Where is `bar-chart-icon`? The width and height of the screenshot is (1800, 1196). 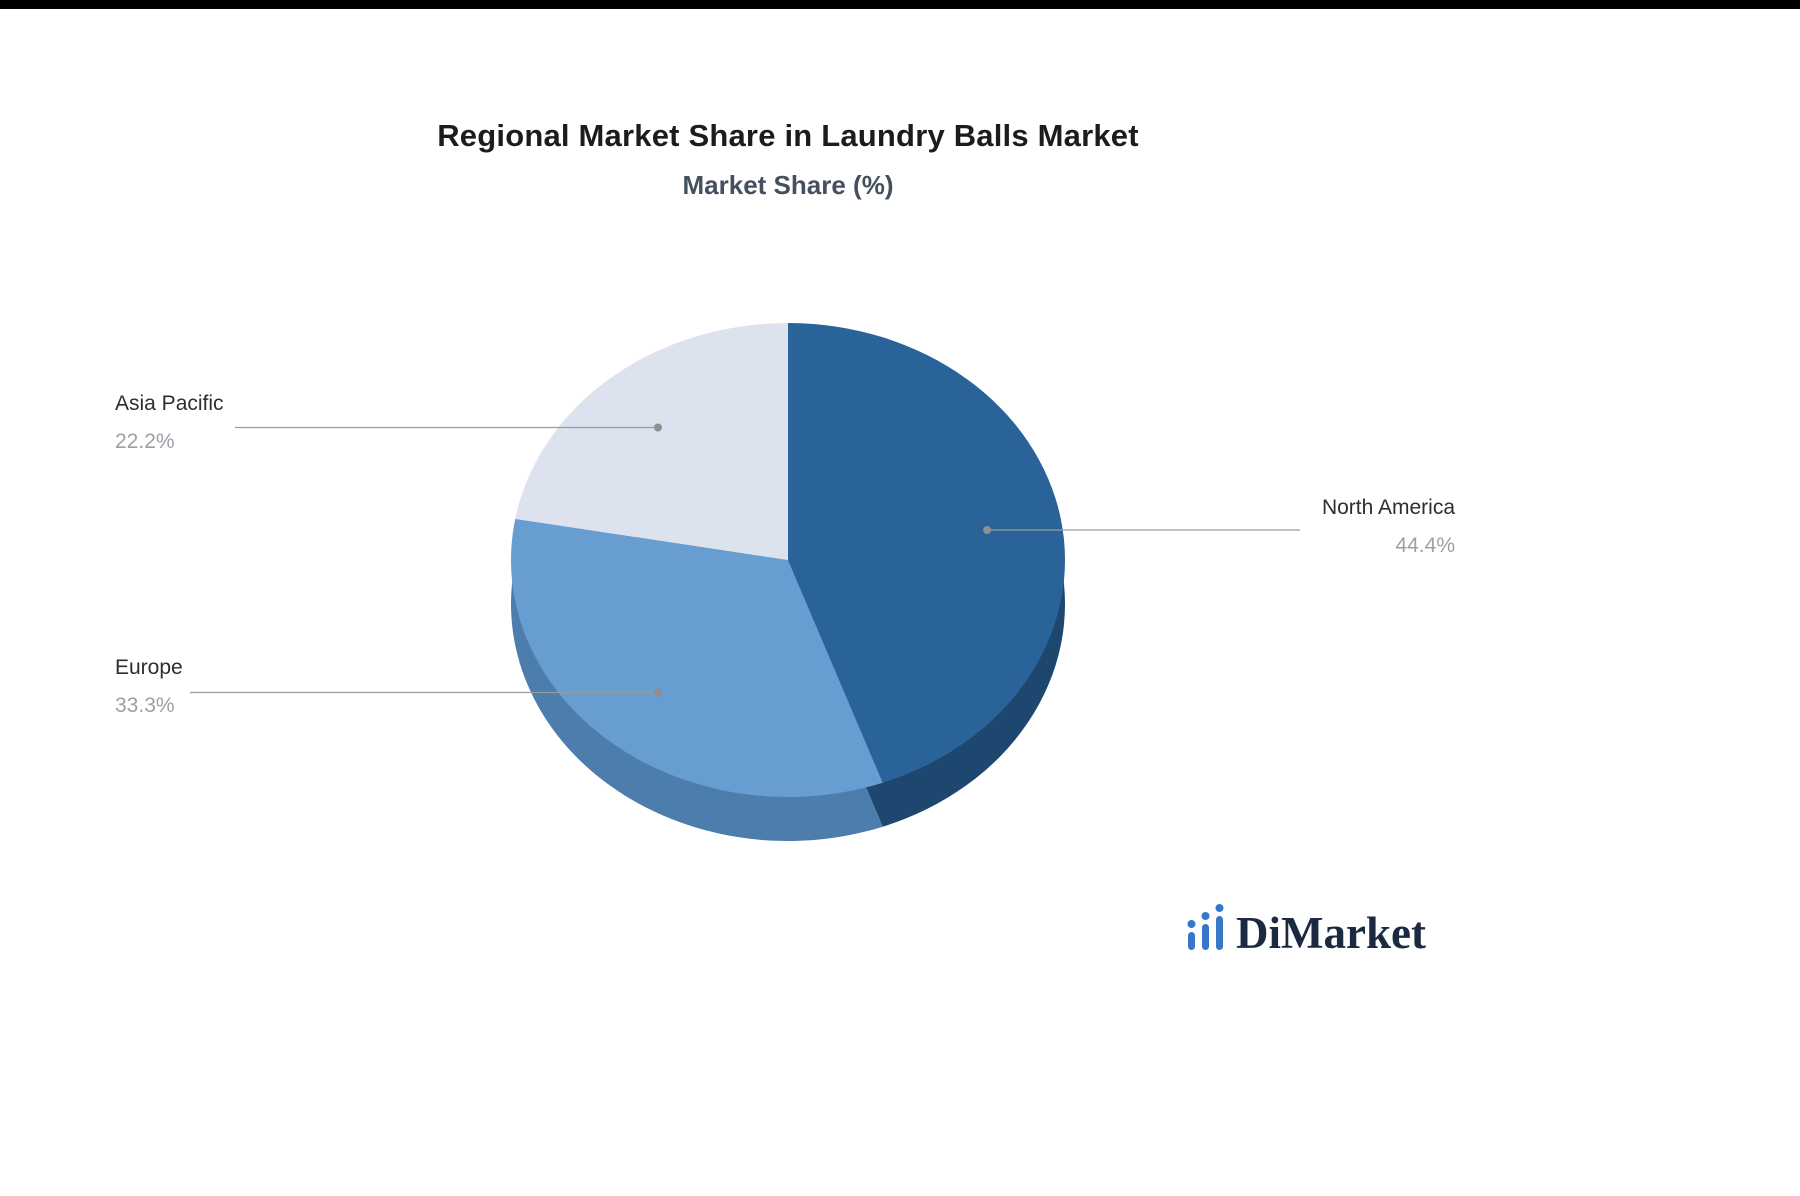
bar-chart-icon is located at coordinates (1205, 927).